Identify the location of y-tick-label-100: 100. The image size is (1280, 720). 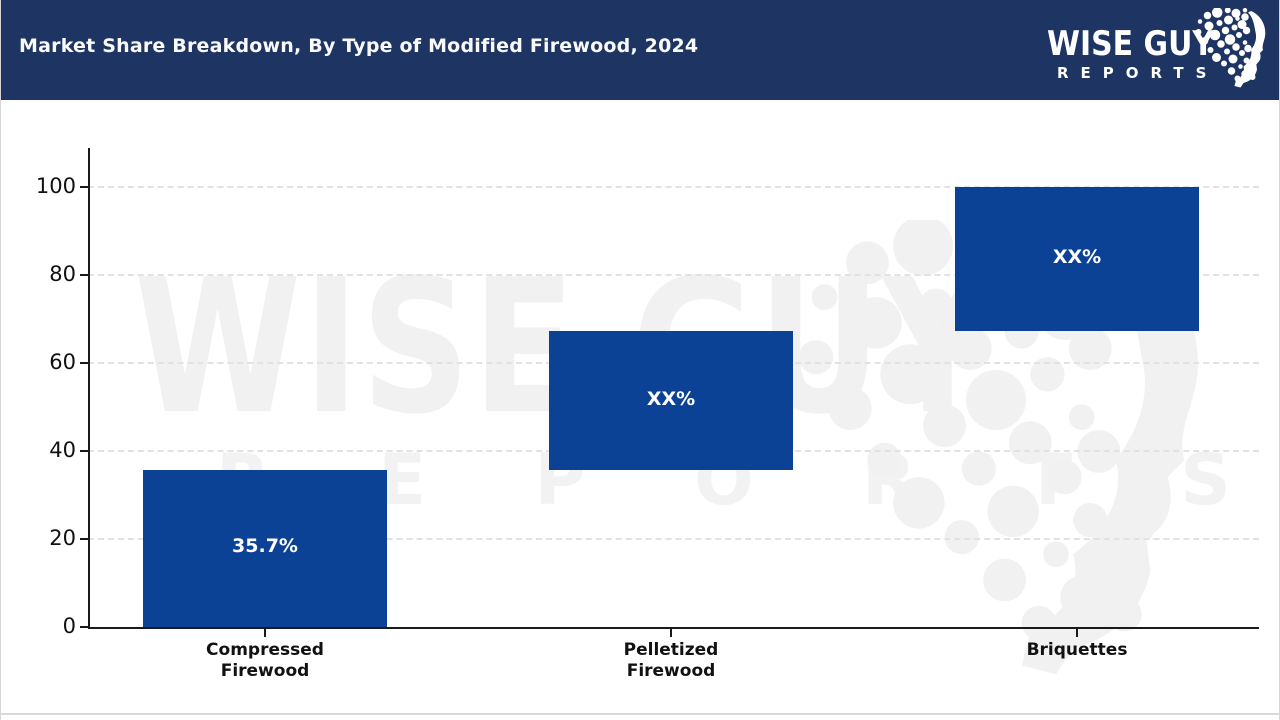
(55, 186).